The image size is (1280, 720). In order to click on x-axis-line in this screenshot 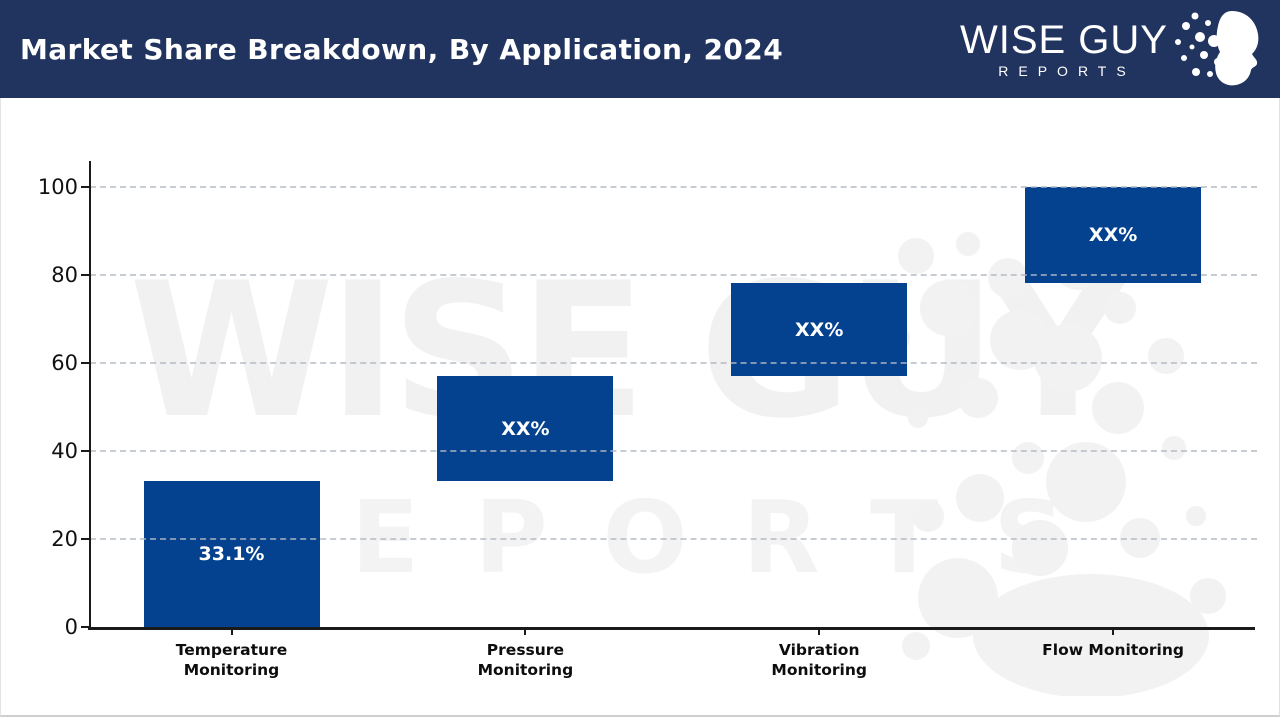, I will do `click(671, 628)`.